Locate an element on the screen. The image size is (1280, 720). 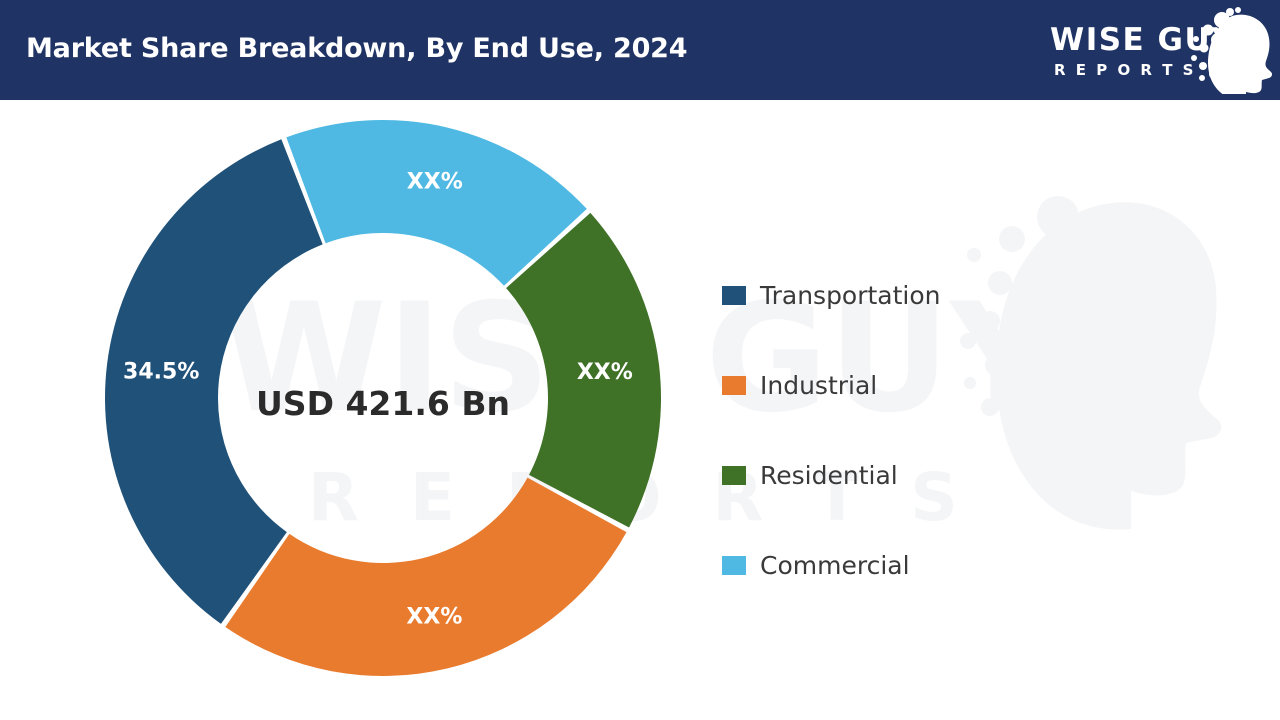
legend-item-commercial: Commercial is located at coordinates (872, 565).